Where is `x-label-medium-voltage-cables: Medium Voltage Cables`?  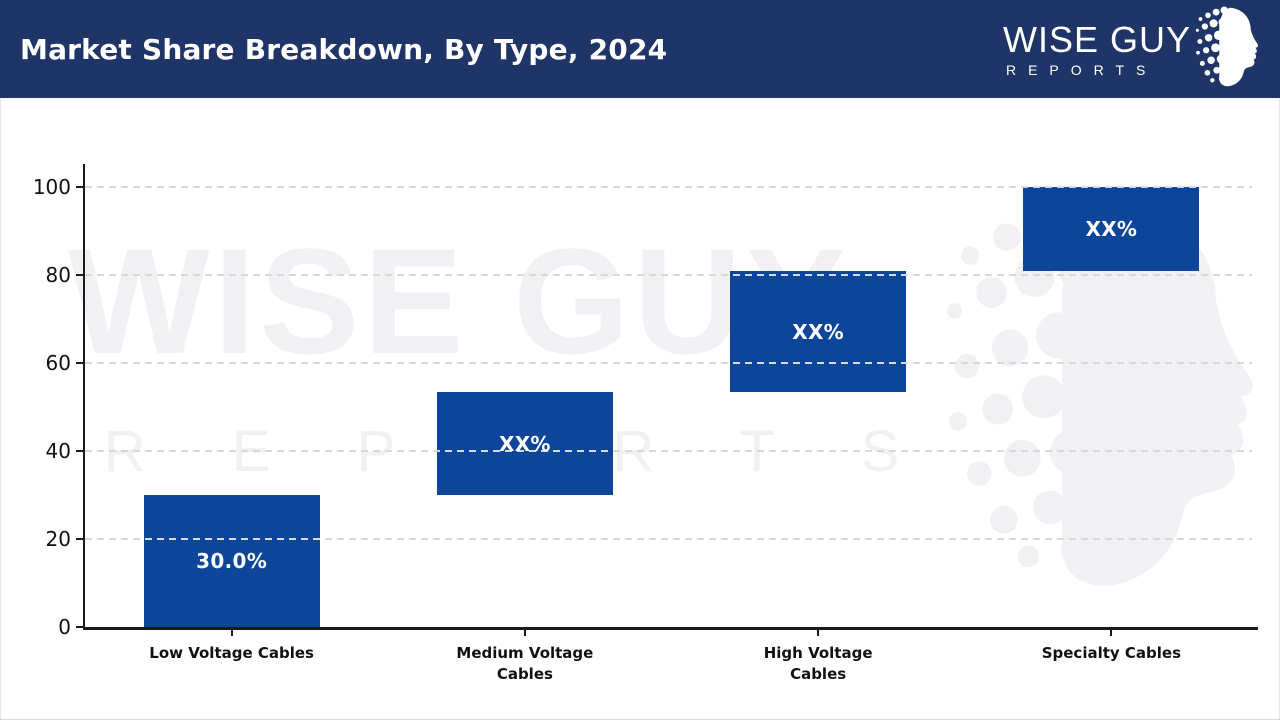 x-label-medium-voltage-cables: Medium Voltage Cables is located at coordinates (525, 663).